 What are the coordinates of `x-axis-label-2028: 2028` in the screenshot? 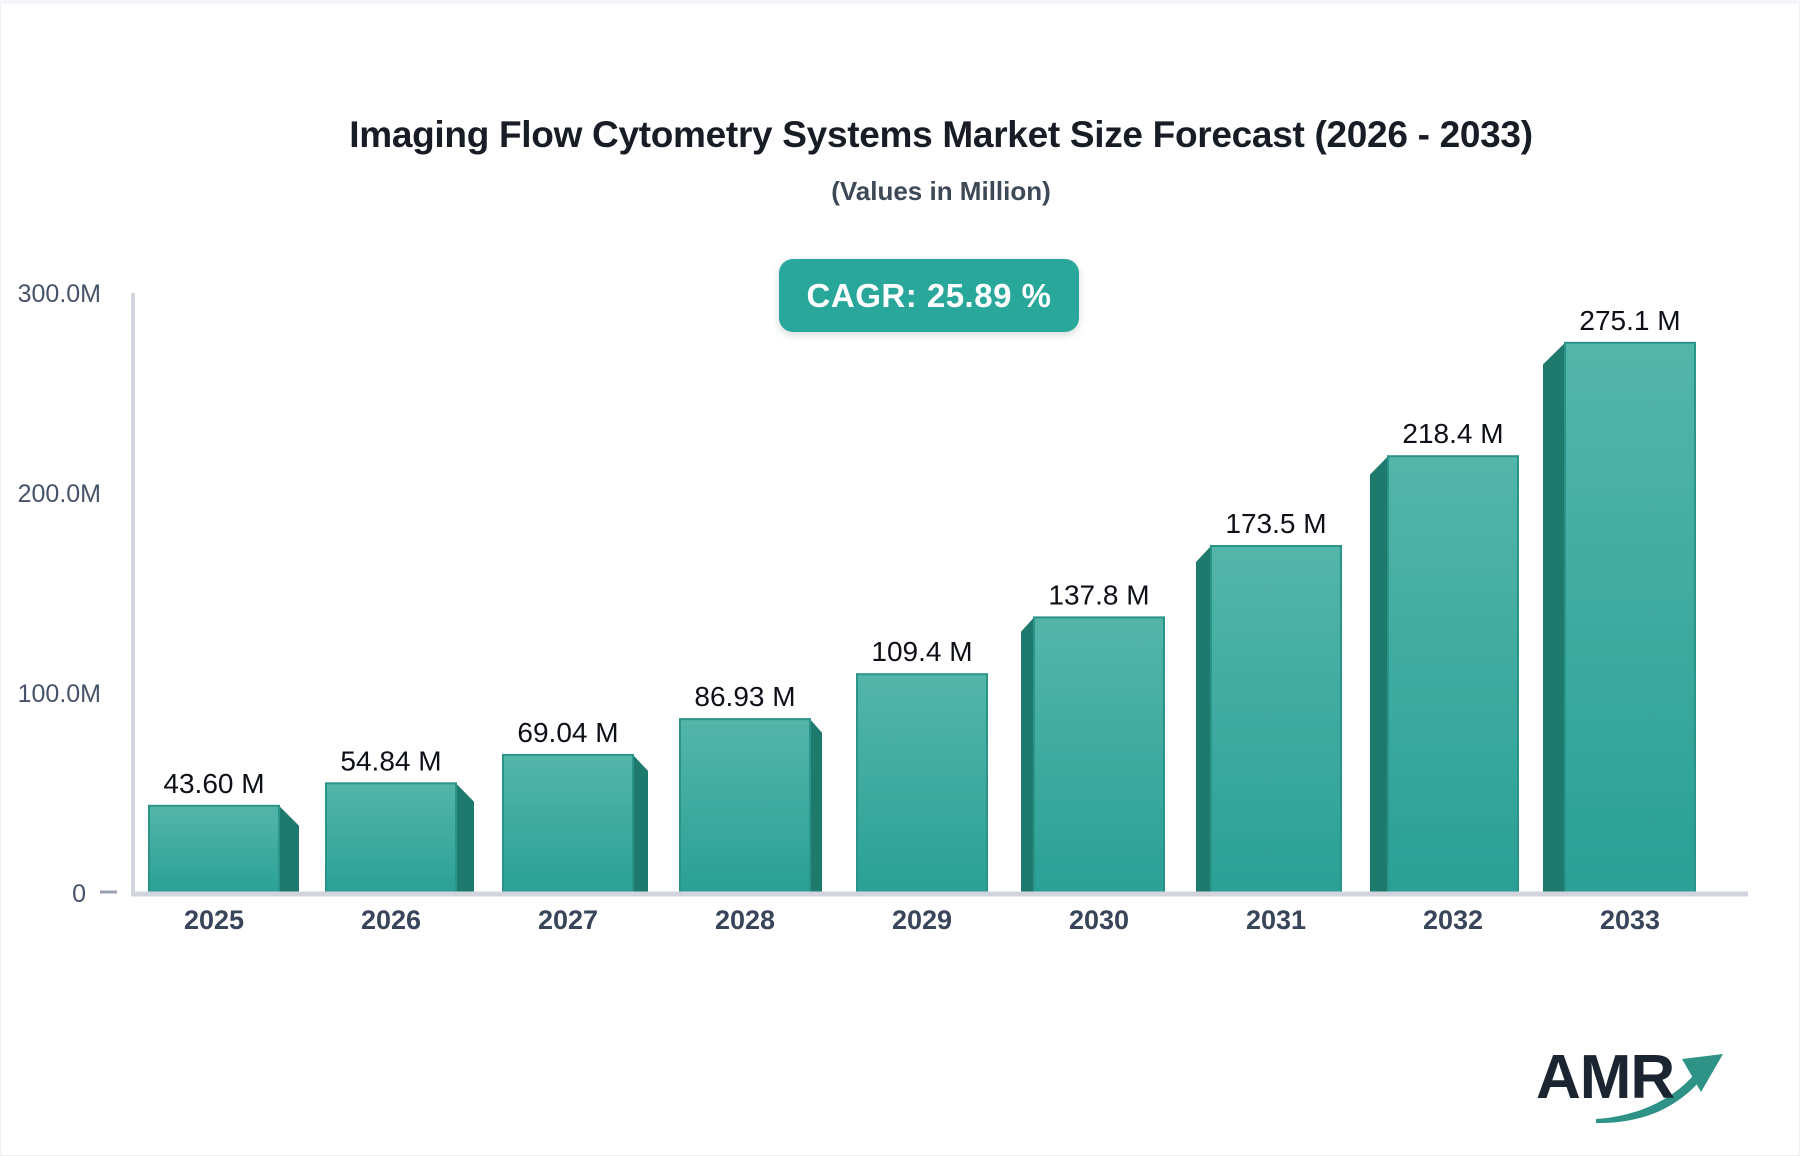 It's located at (745, 920).